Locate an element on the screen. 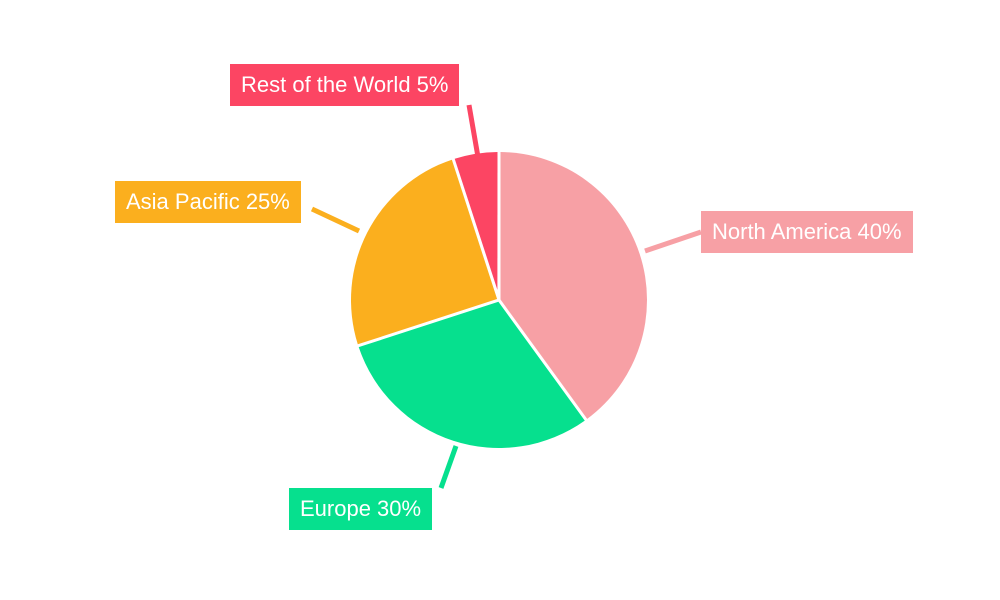 The width and height of the screenshot is (1000, 600). leader-line-north-america is located at coordinates (673, 241).